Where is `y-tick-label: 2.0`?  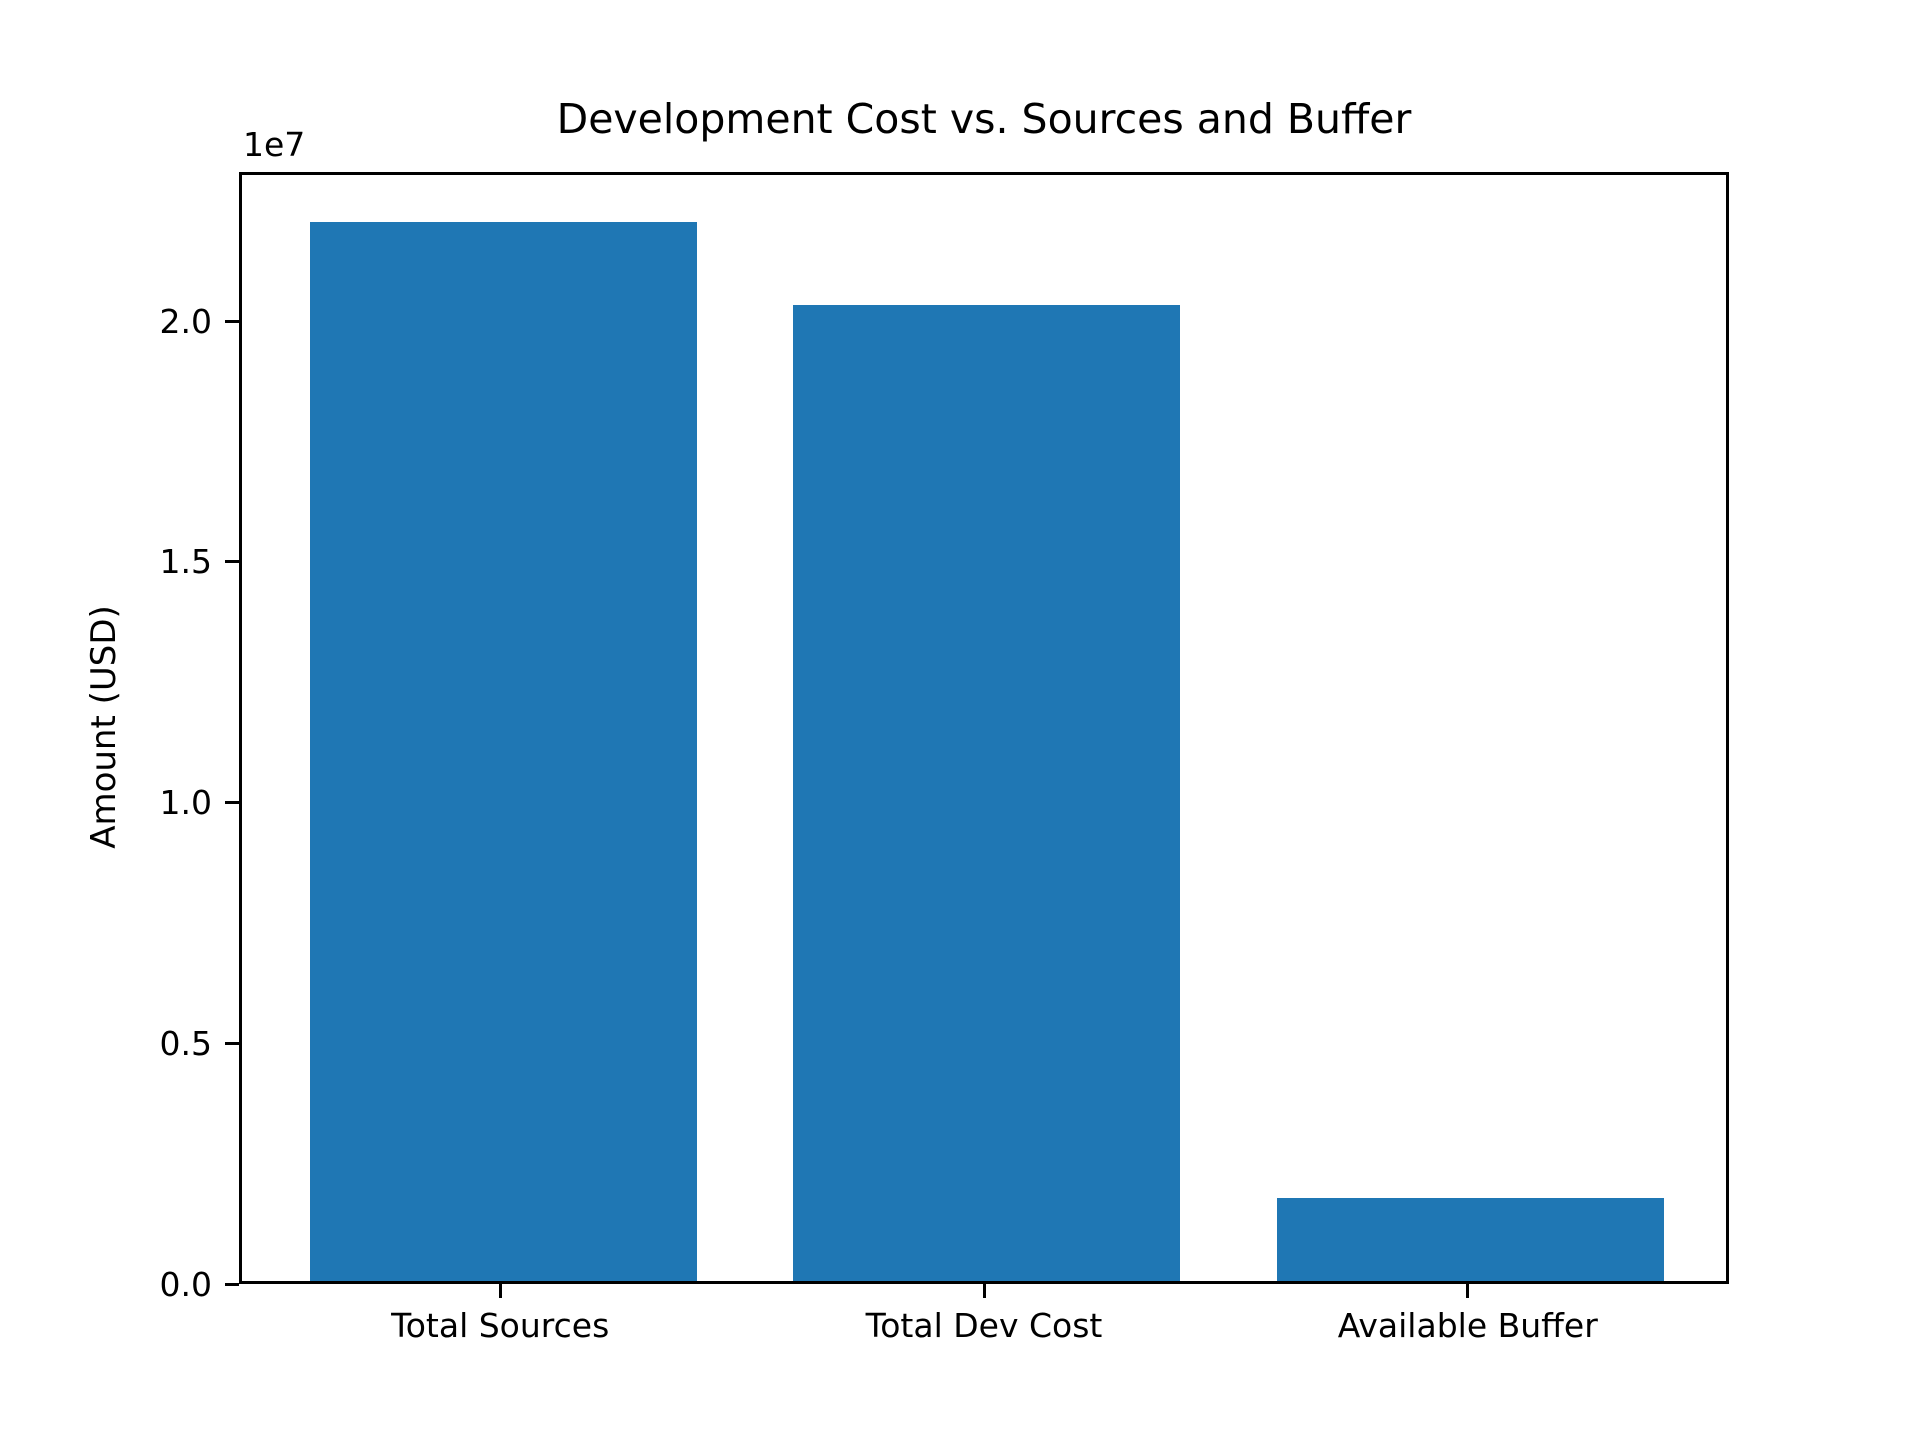 y-tick-label: 2.0 is located at coordinates (185, 321).